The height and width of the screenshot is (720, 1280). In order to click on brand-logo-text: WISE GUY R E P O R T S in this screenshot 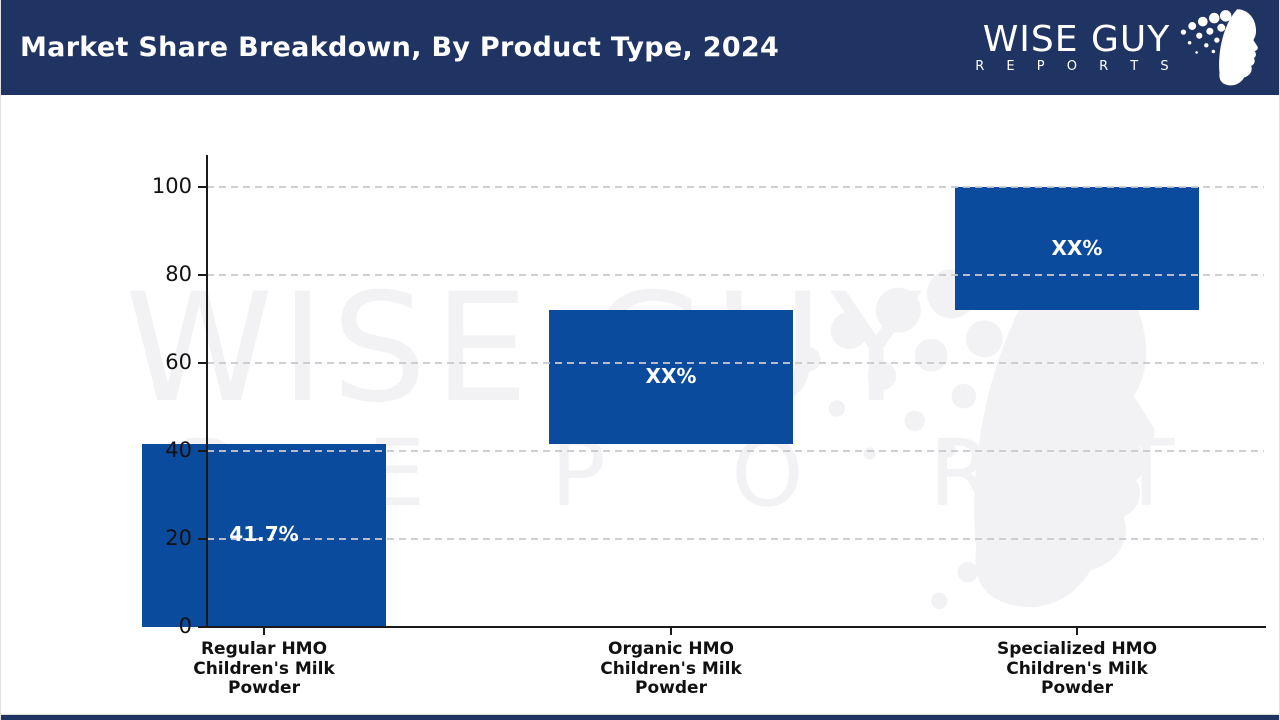, I will do `click(1076, 46)`.